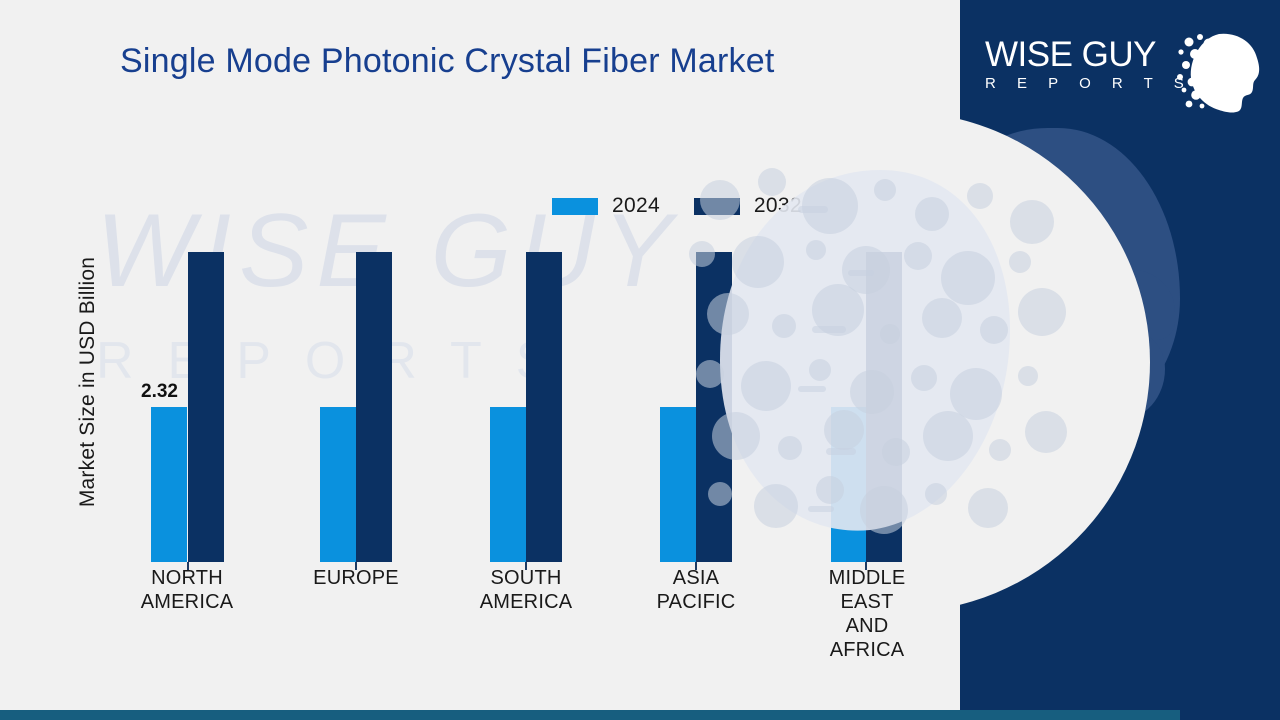 The width and height of the screenshot is (1280, 720). I want to click on y-axis-label: Market Size in USD Billion, so click(87, 382).